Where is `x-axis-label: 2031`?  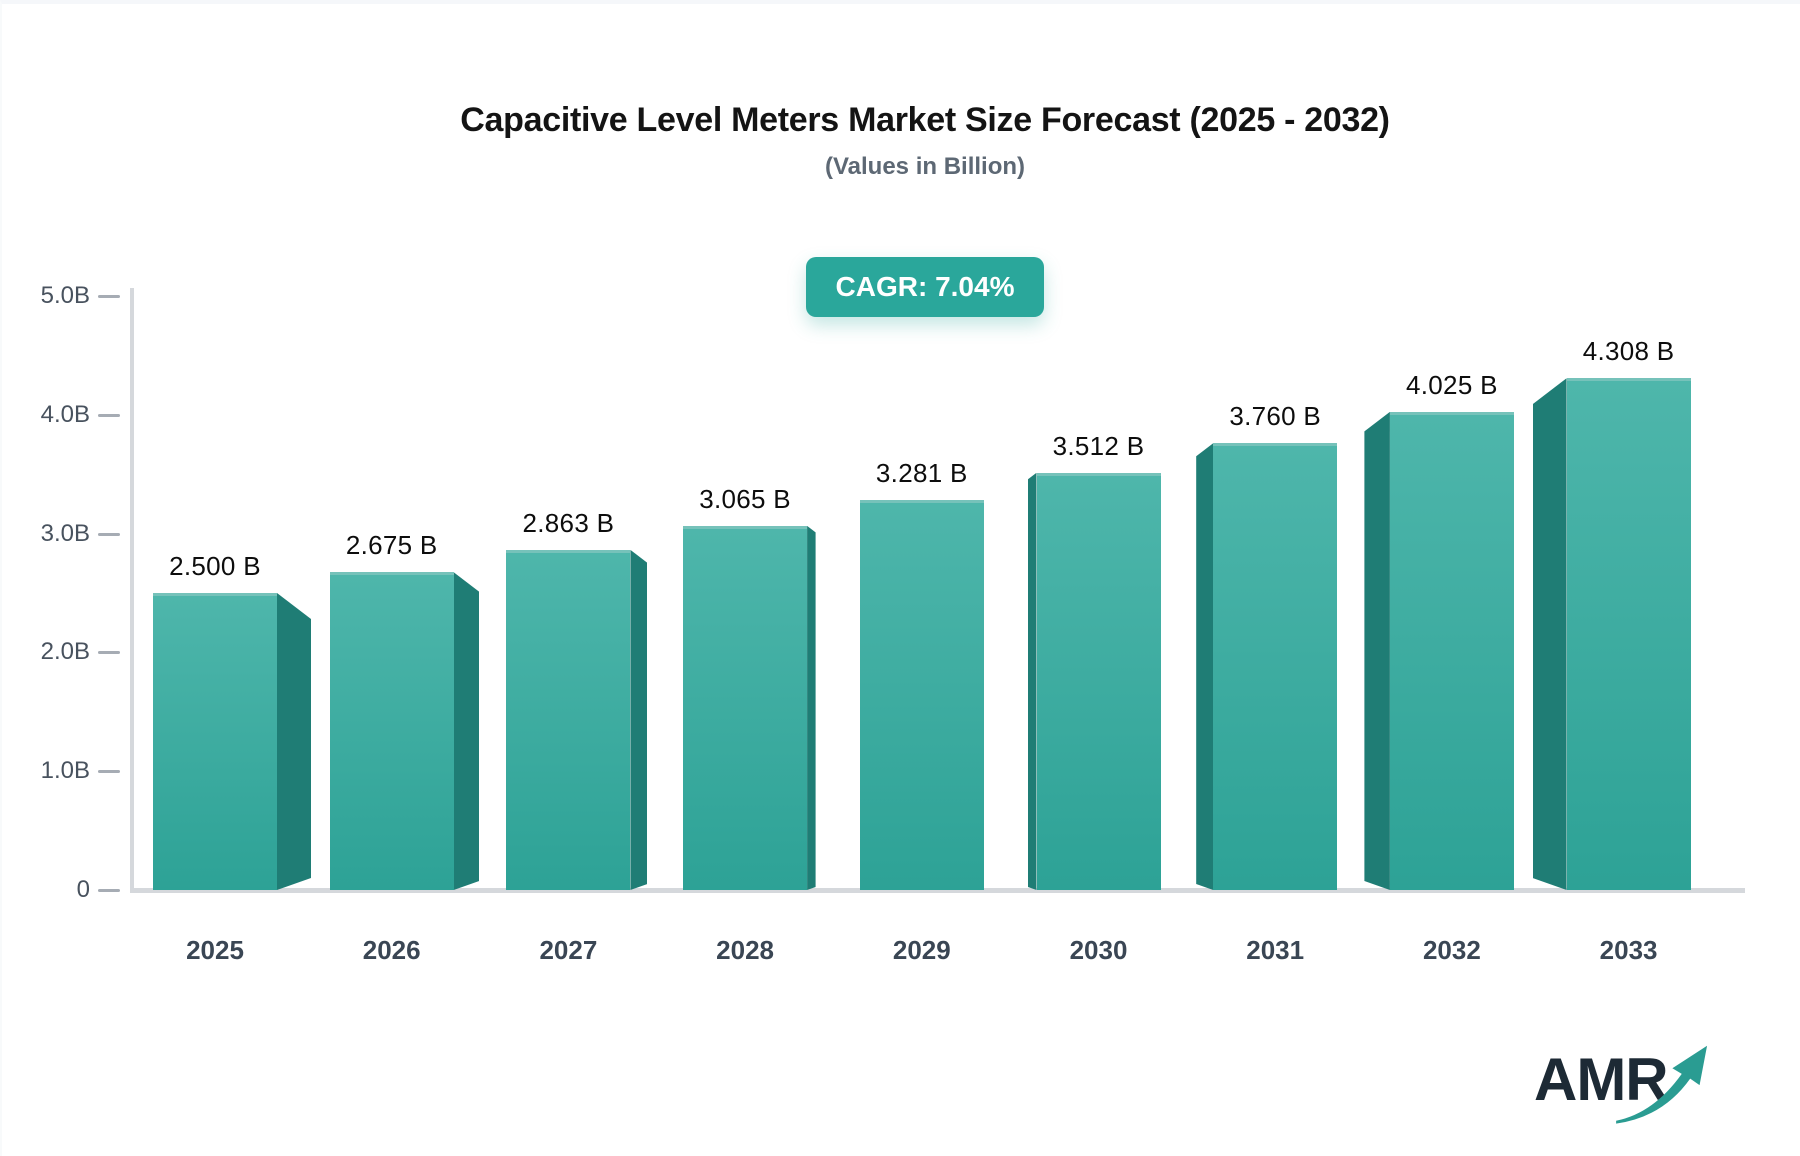
x-axis-label: 2031 is located at coordinates (1275, 950).